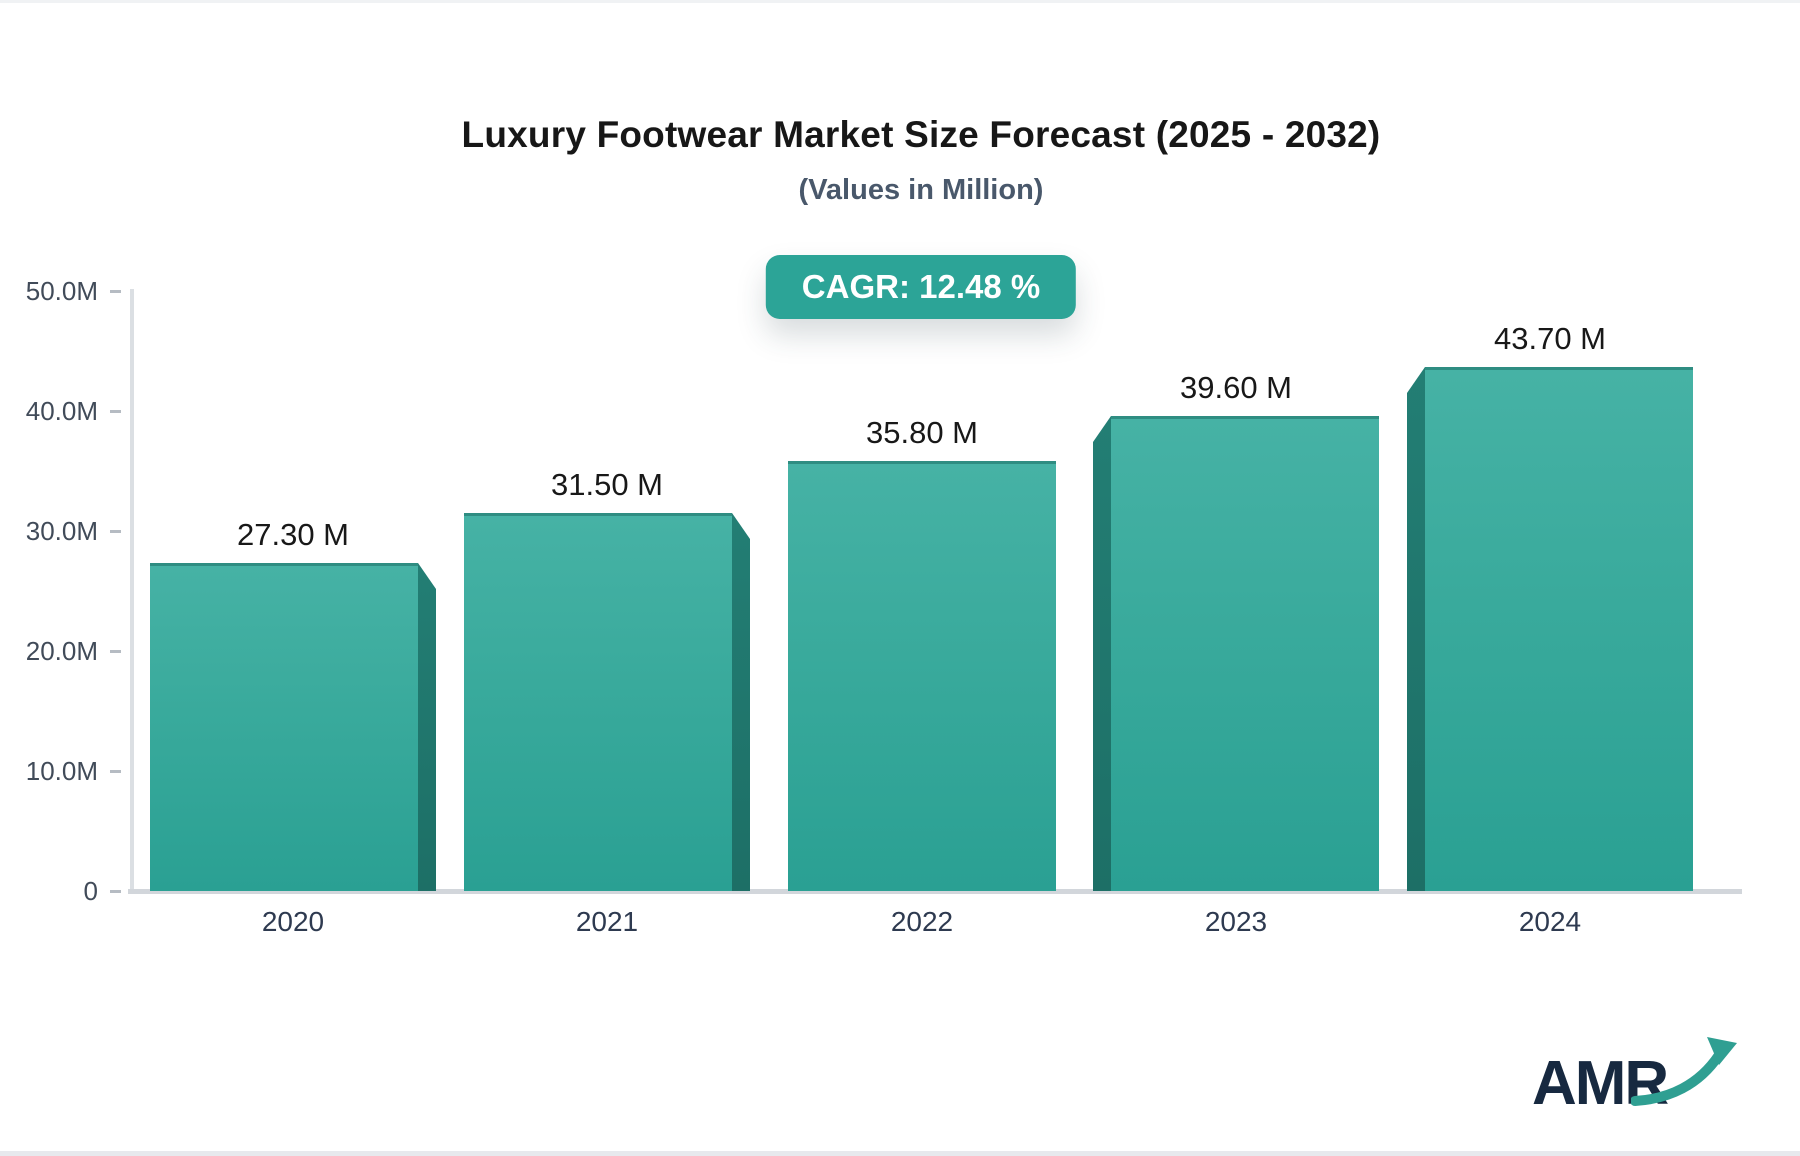  What do you see at coordinates (1549, 338) in the screenshot?
I see `bar-value-label: 43.70 M` at bounding box center [1549, 338].